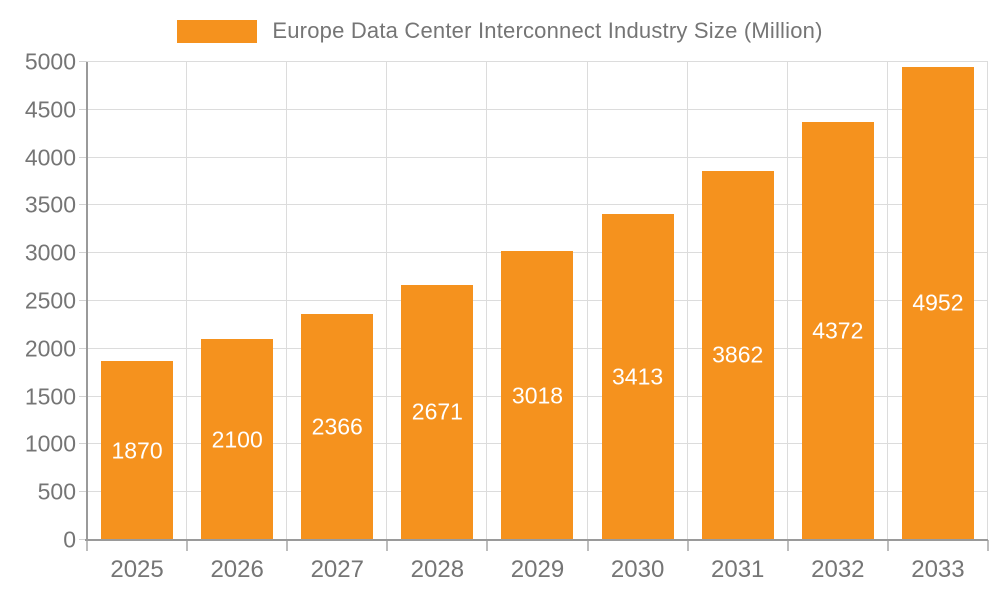 This screenshot has width=1000, height=600. I want to click on bar-value-label: 4952, so click(938, 302).